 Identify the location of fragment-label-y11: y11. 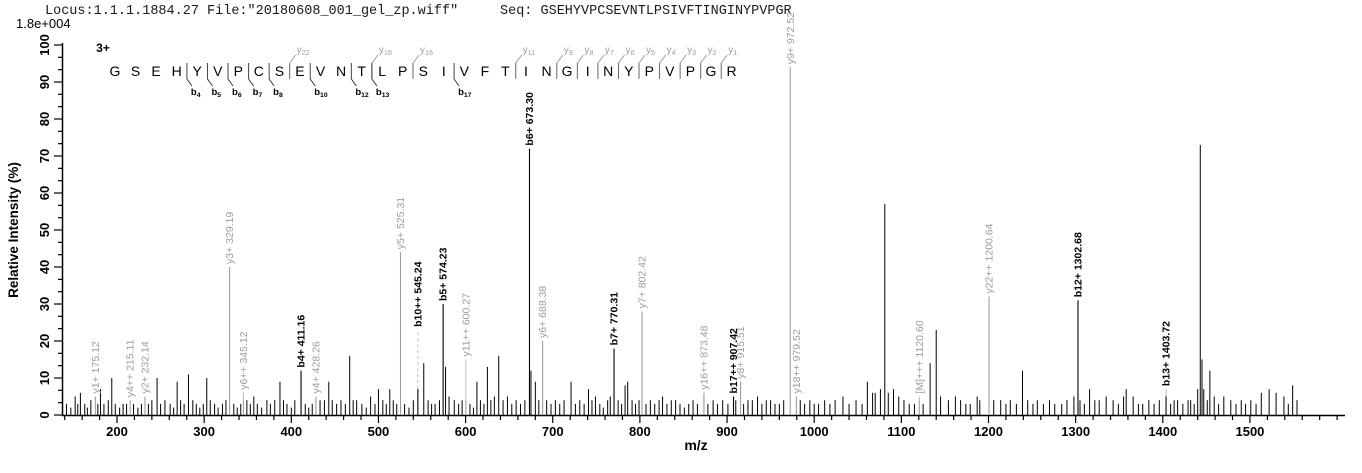
(529, 51).